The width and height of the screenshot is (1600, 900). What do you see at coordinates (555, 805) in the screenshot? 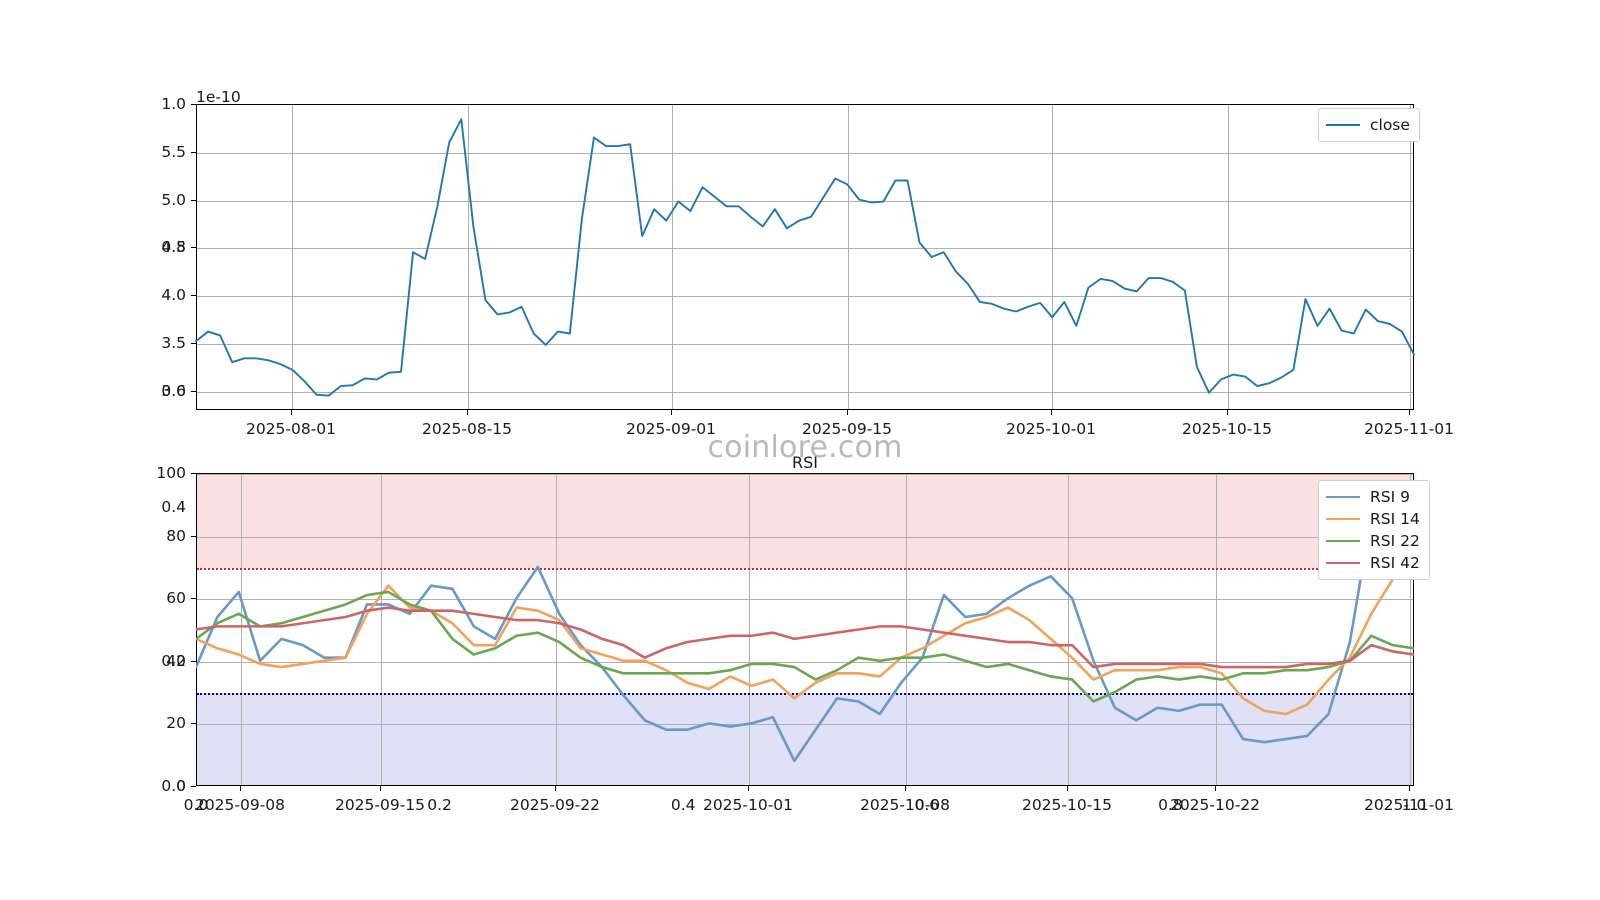
I see `x-tick-label: 2025-09-22` at bounding box center [555, 805].